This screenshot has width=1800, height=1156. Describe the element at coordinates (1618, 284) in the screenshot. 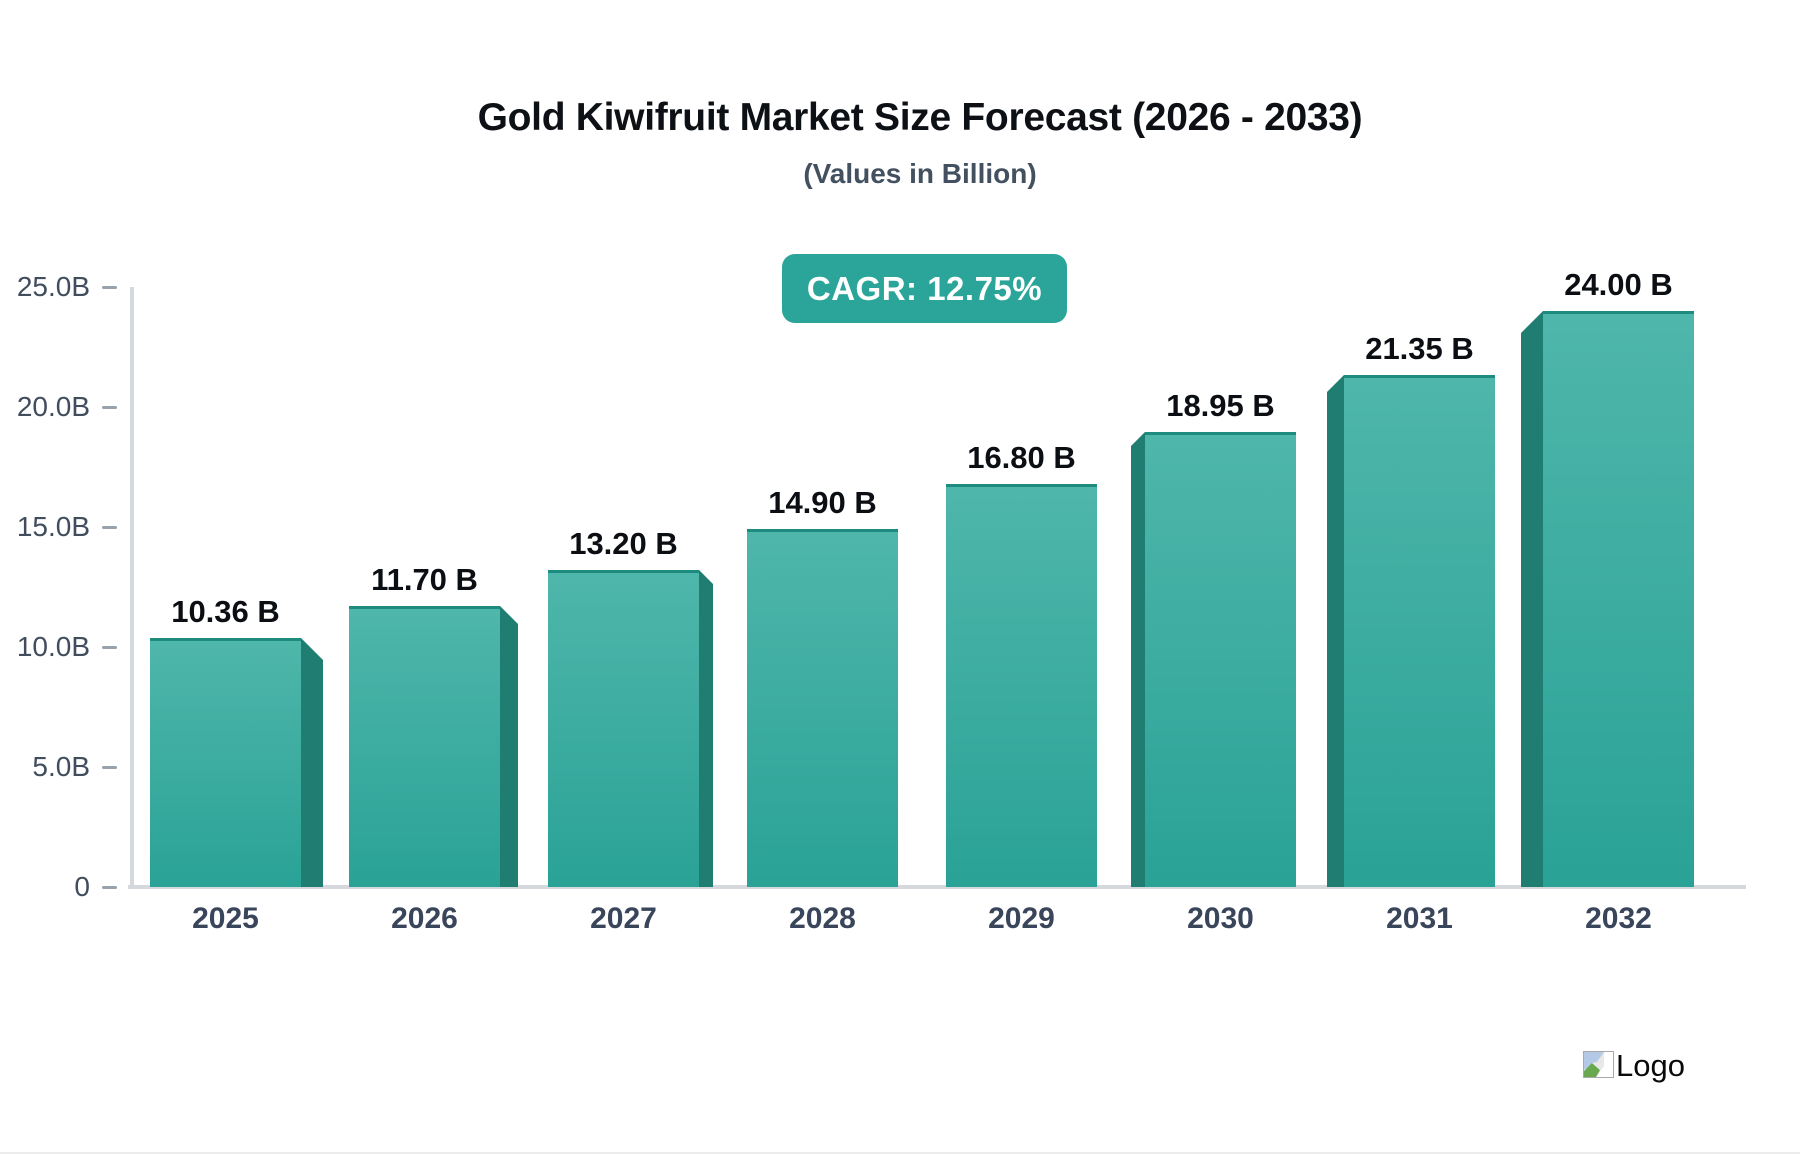

I see `bar-value-label-2032: 24.00 B` at that location.